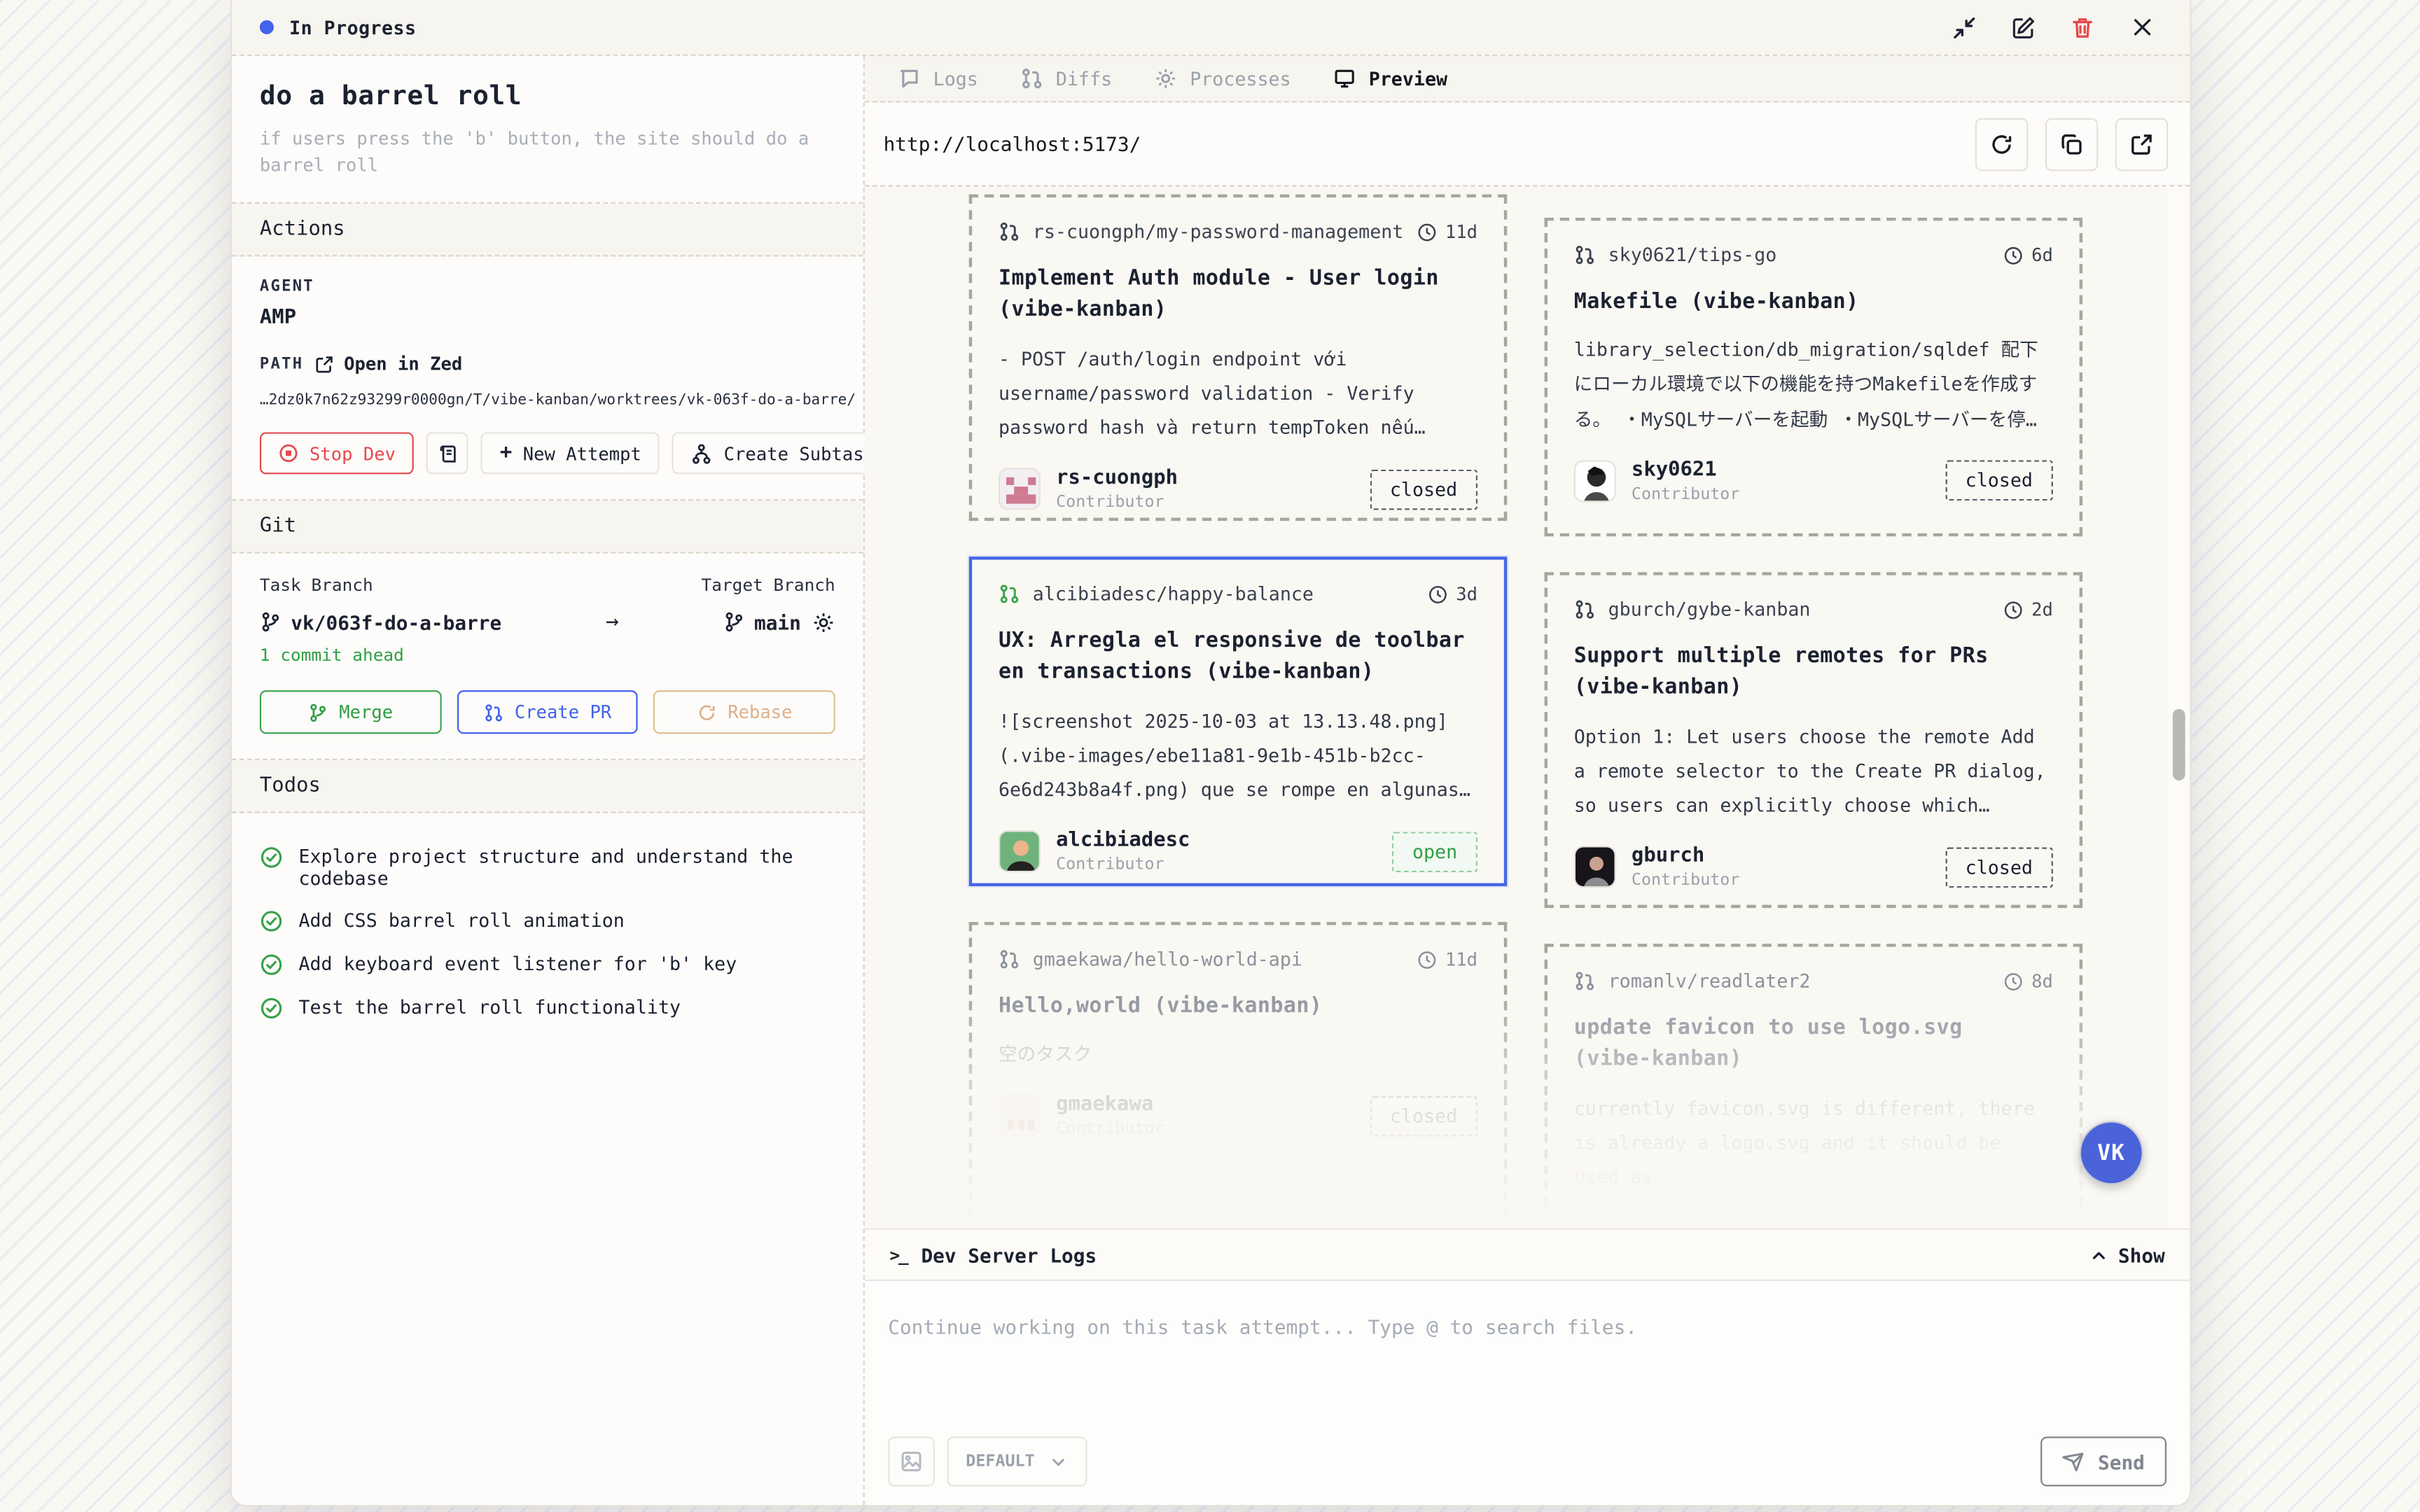 This screenshot has width=2420, height=1512. Describe the element at coordinates (2178, 707) in the screenshot. I see `preview-scrollbar` at that location.